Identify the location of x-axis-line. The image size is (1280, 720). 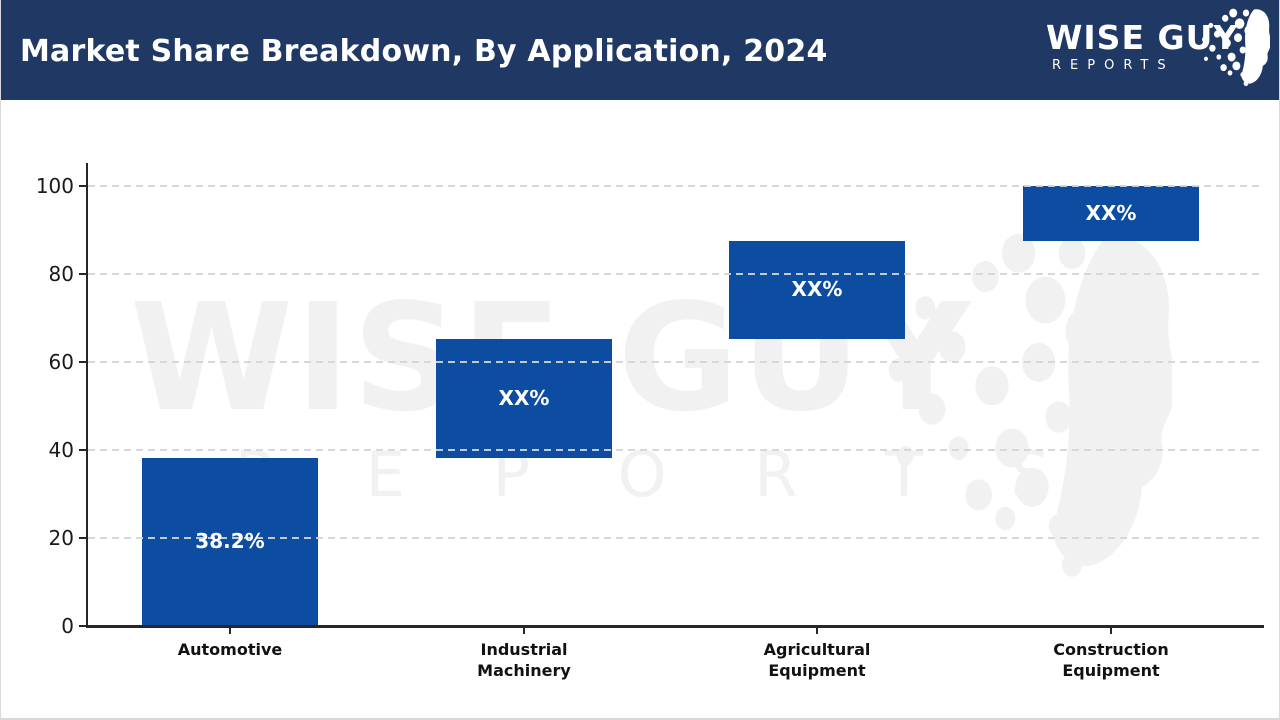
(675, 626).